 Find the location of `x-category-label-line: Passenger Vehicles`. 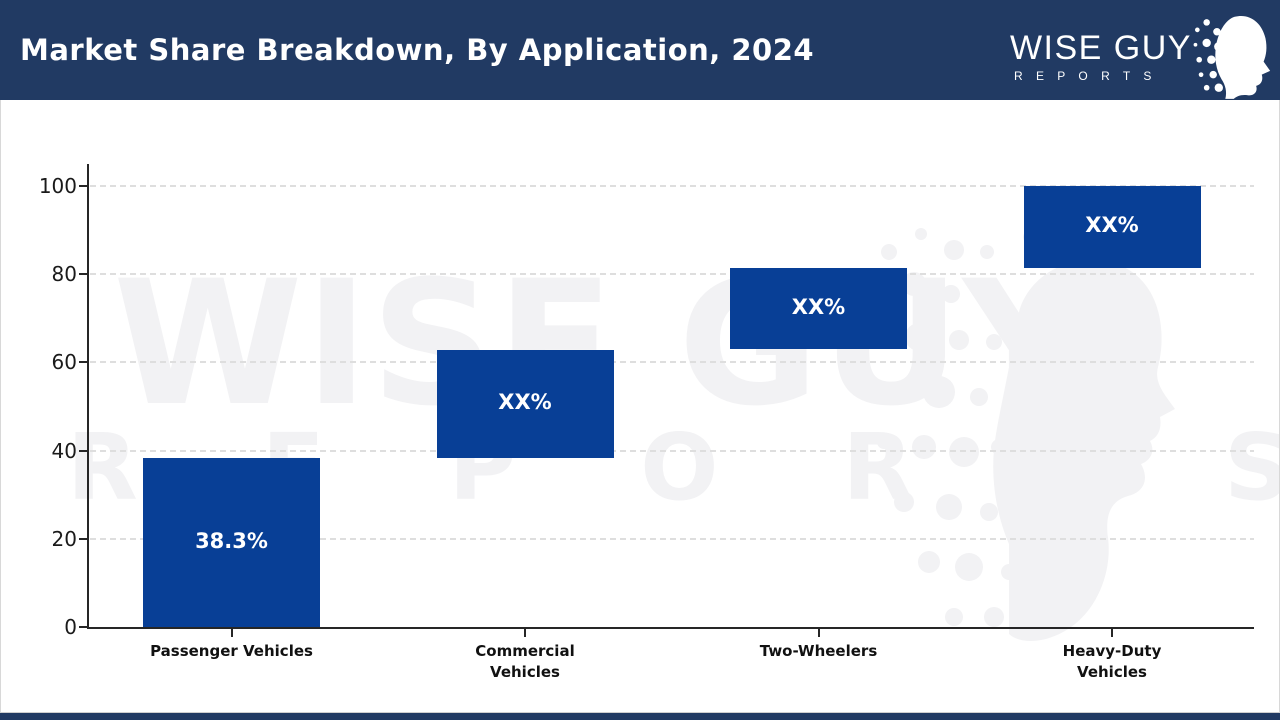

x-category-label-line: Passenger Vehicles is located at coordinates (231, 651).